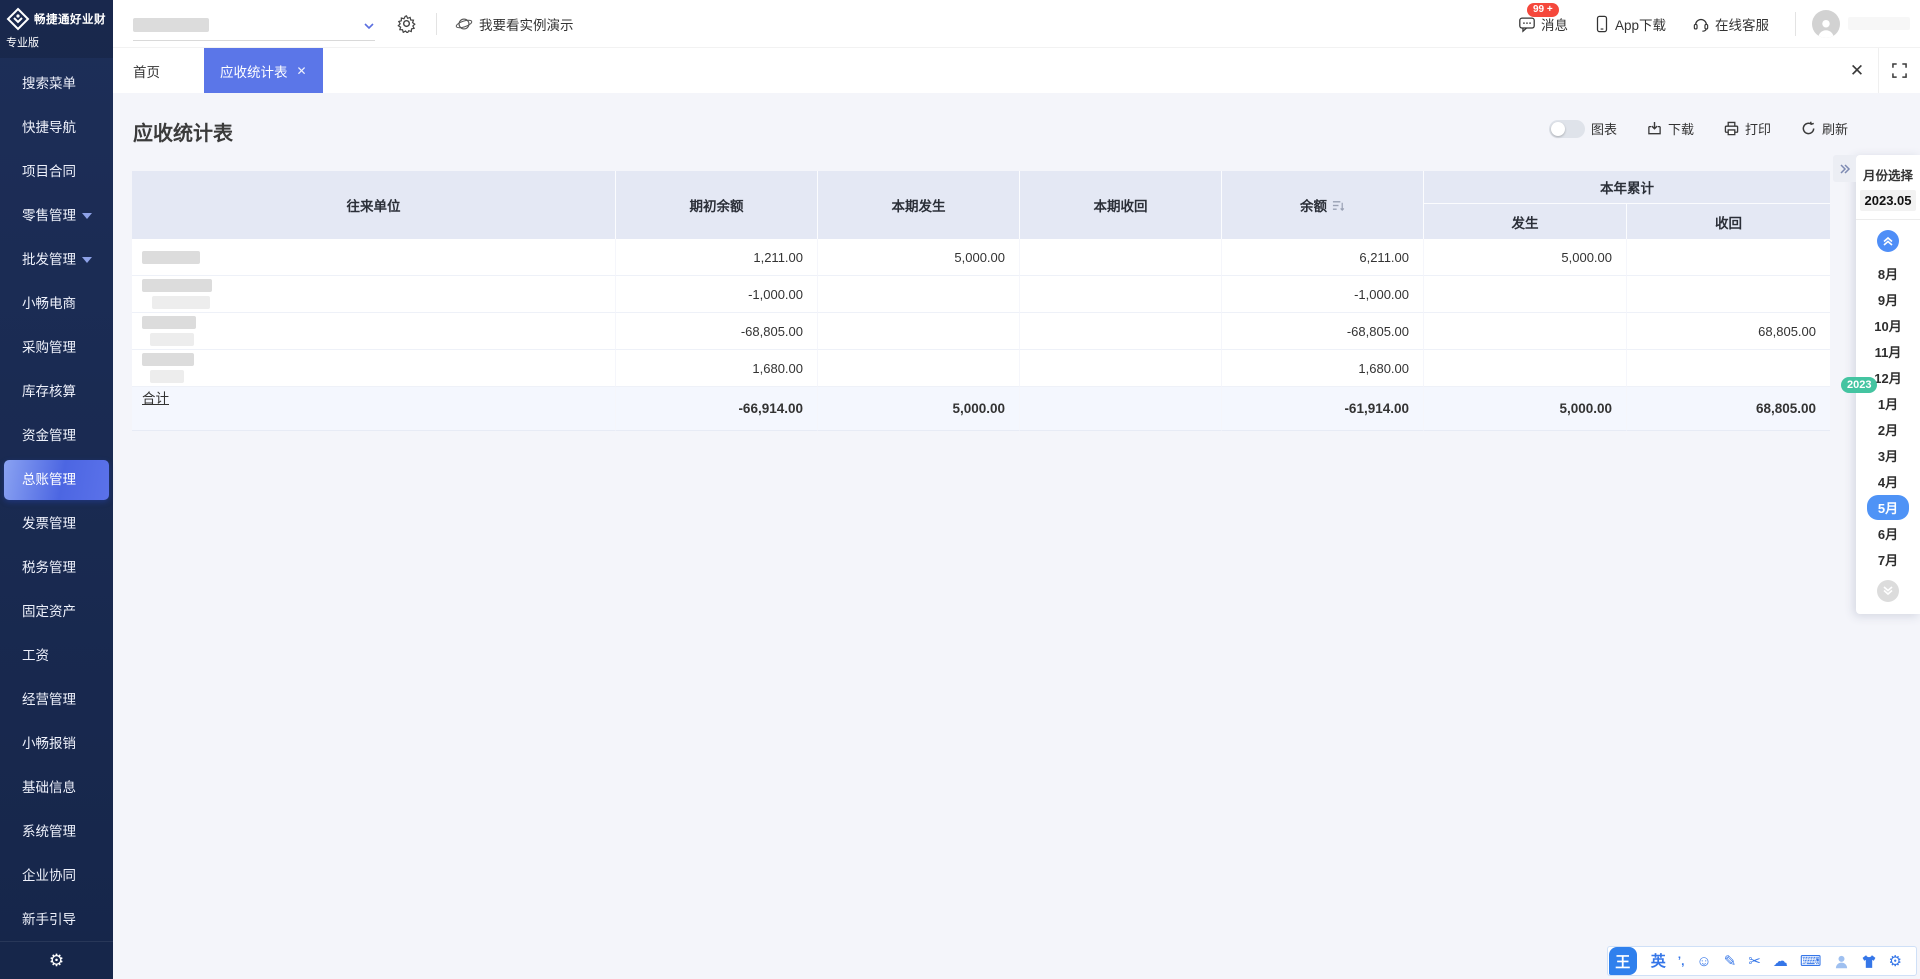  Describe the element at coordinates (1543, 18) in the screenshot. I see `messages-button: 99 + 消息` at that location.